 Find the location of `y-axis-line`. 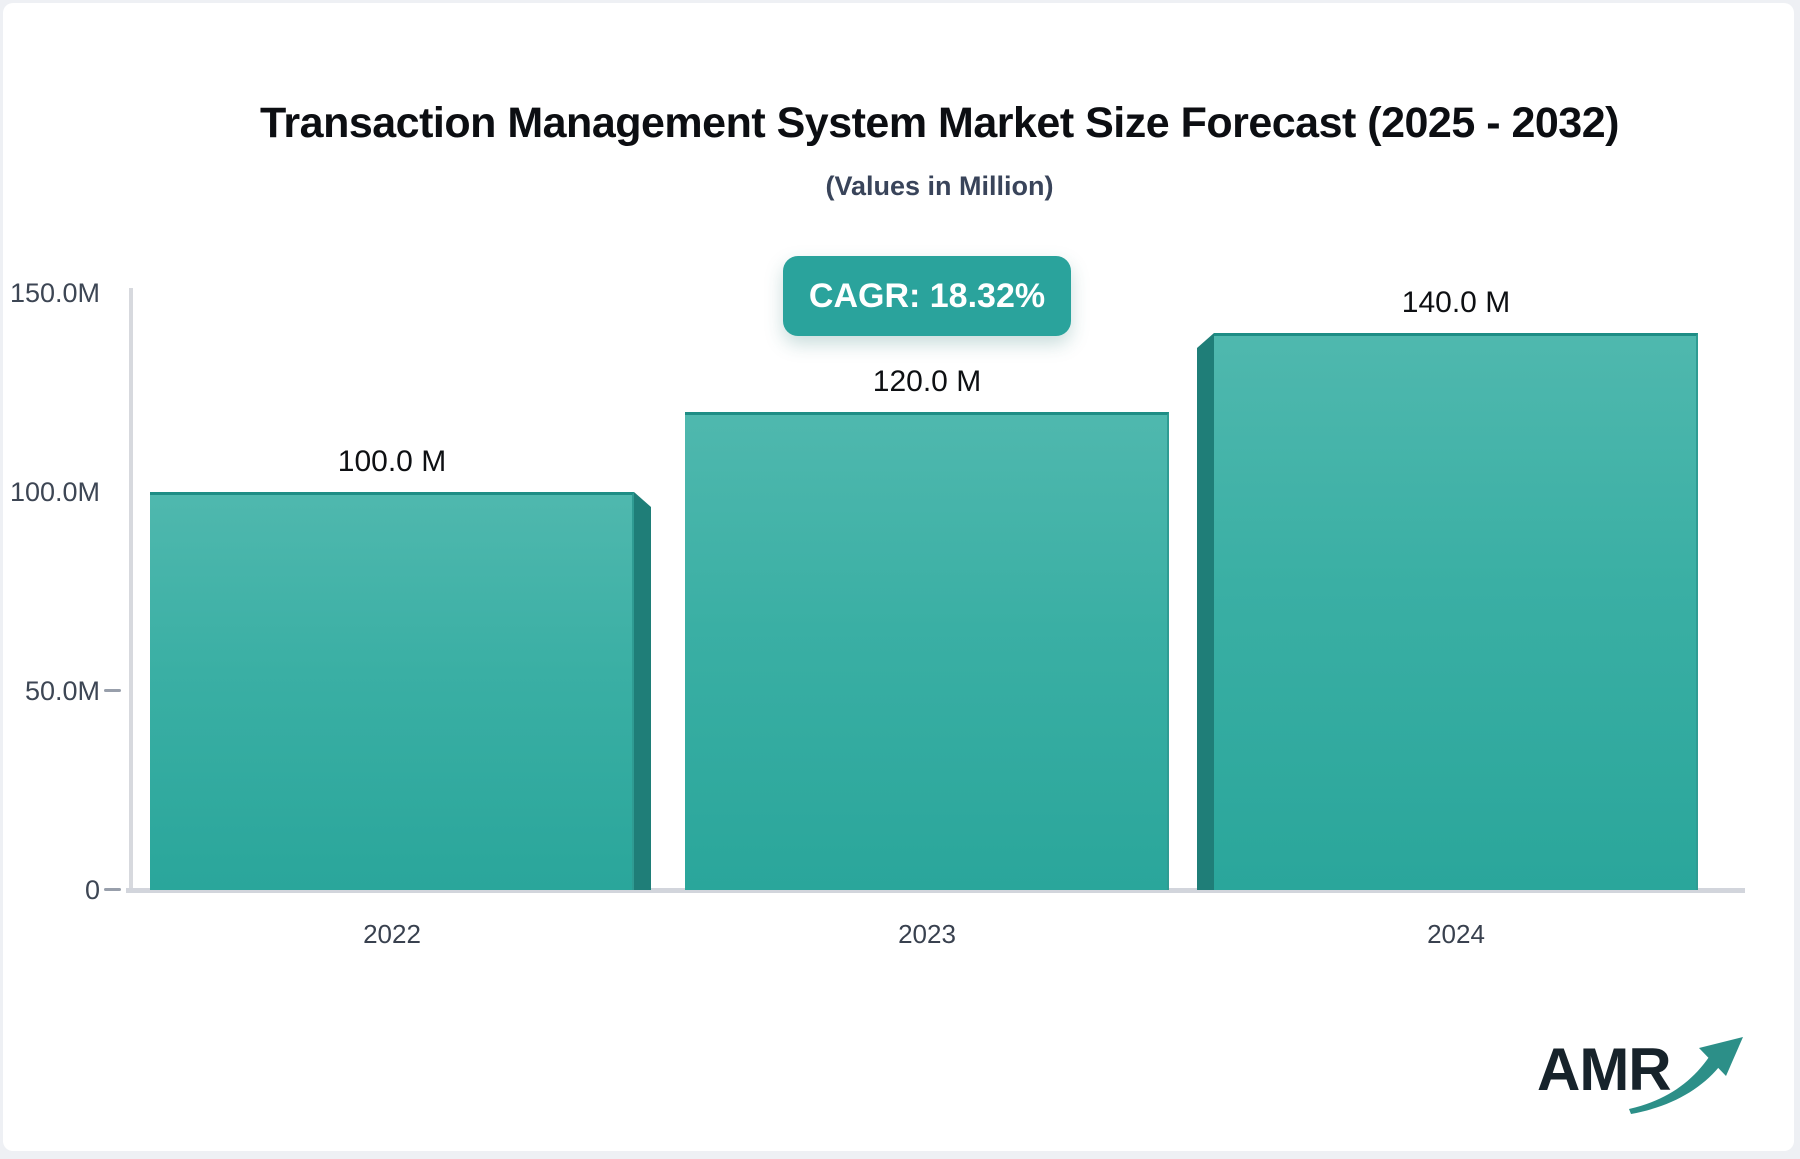

y-axis-line is located at coordinates (131, 590).